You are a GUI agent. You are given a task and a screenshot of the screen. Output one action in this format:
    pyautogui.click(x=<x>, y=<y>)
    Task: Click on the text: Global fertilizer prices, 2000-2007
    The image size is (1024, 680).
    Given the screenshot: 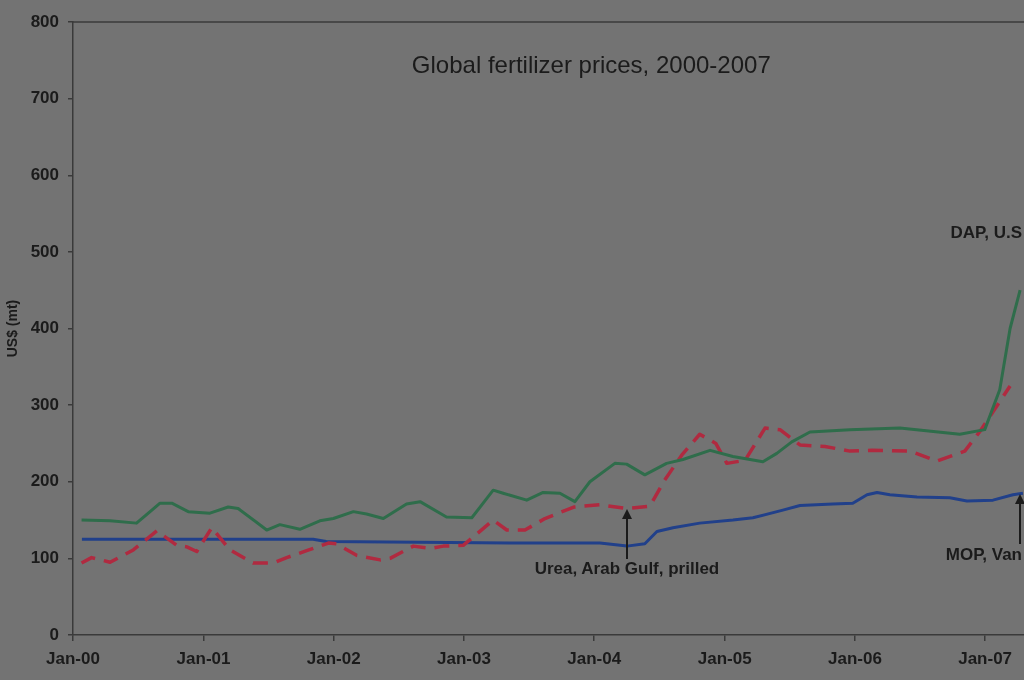 What is the action you would take?
    pyautogui.click(x=591, y=64)
    